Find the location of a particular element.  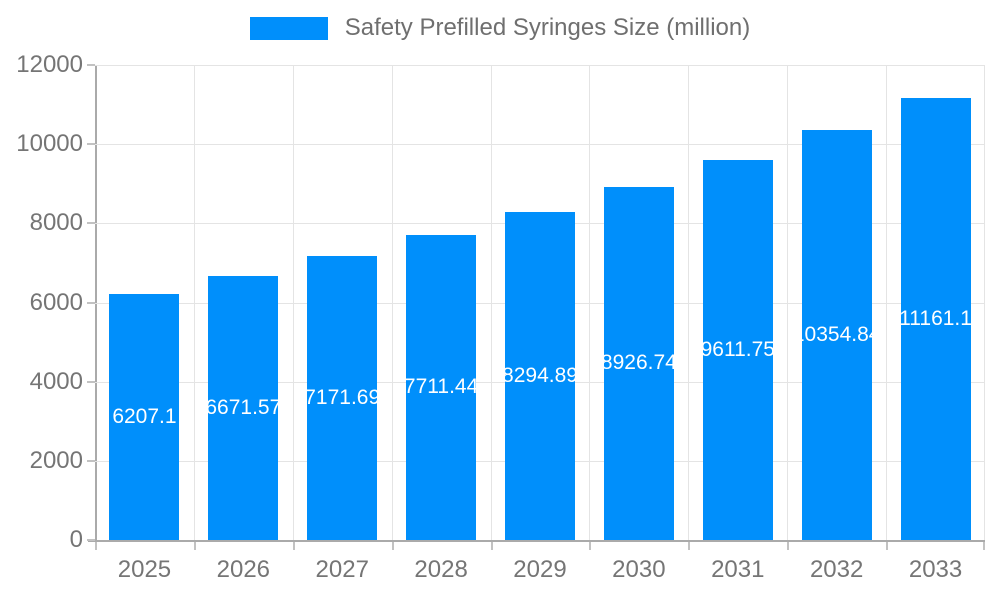

bar-value-label: 6207.1 is located at coordinates (144, 417).